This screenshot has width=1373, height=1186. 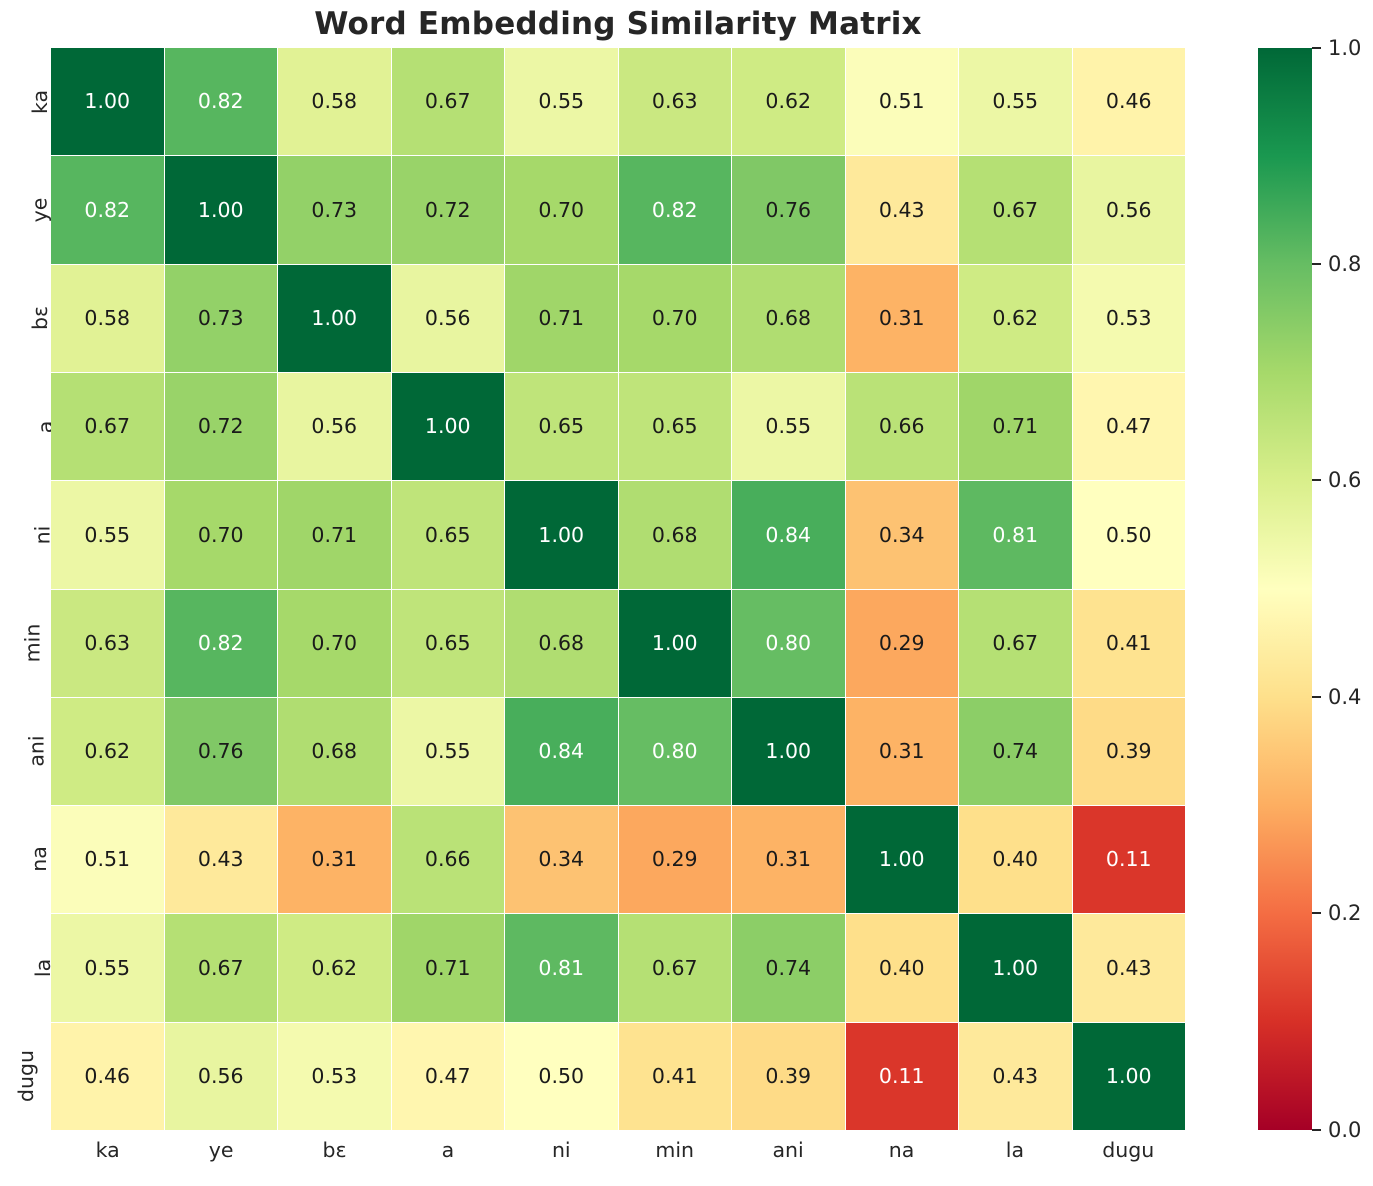 What do you see at coordinates (1128, 751) in the screenshot?
I see `heatmap-cell-value: 0.39` at bounding box center [1128, 751].